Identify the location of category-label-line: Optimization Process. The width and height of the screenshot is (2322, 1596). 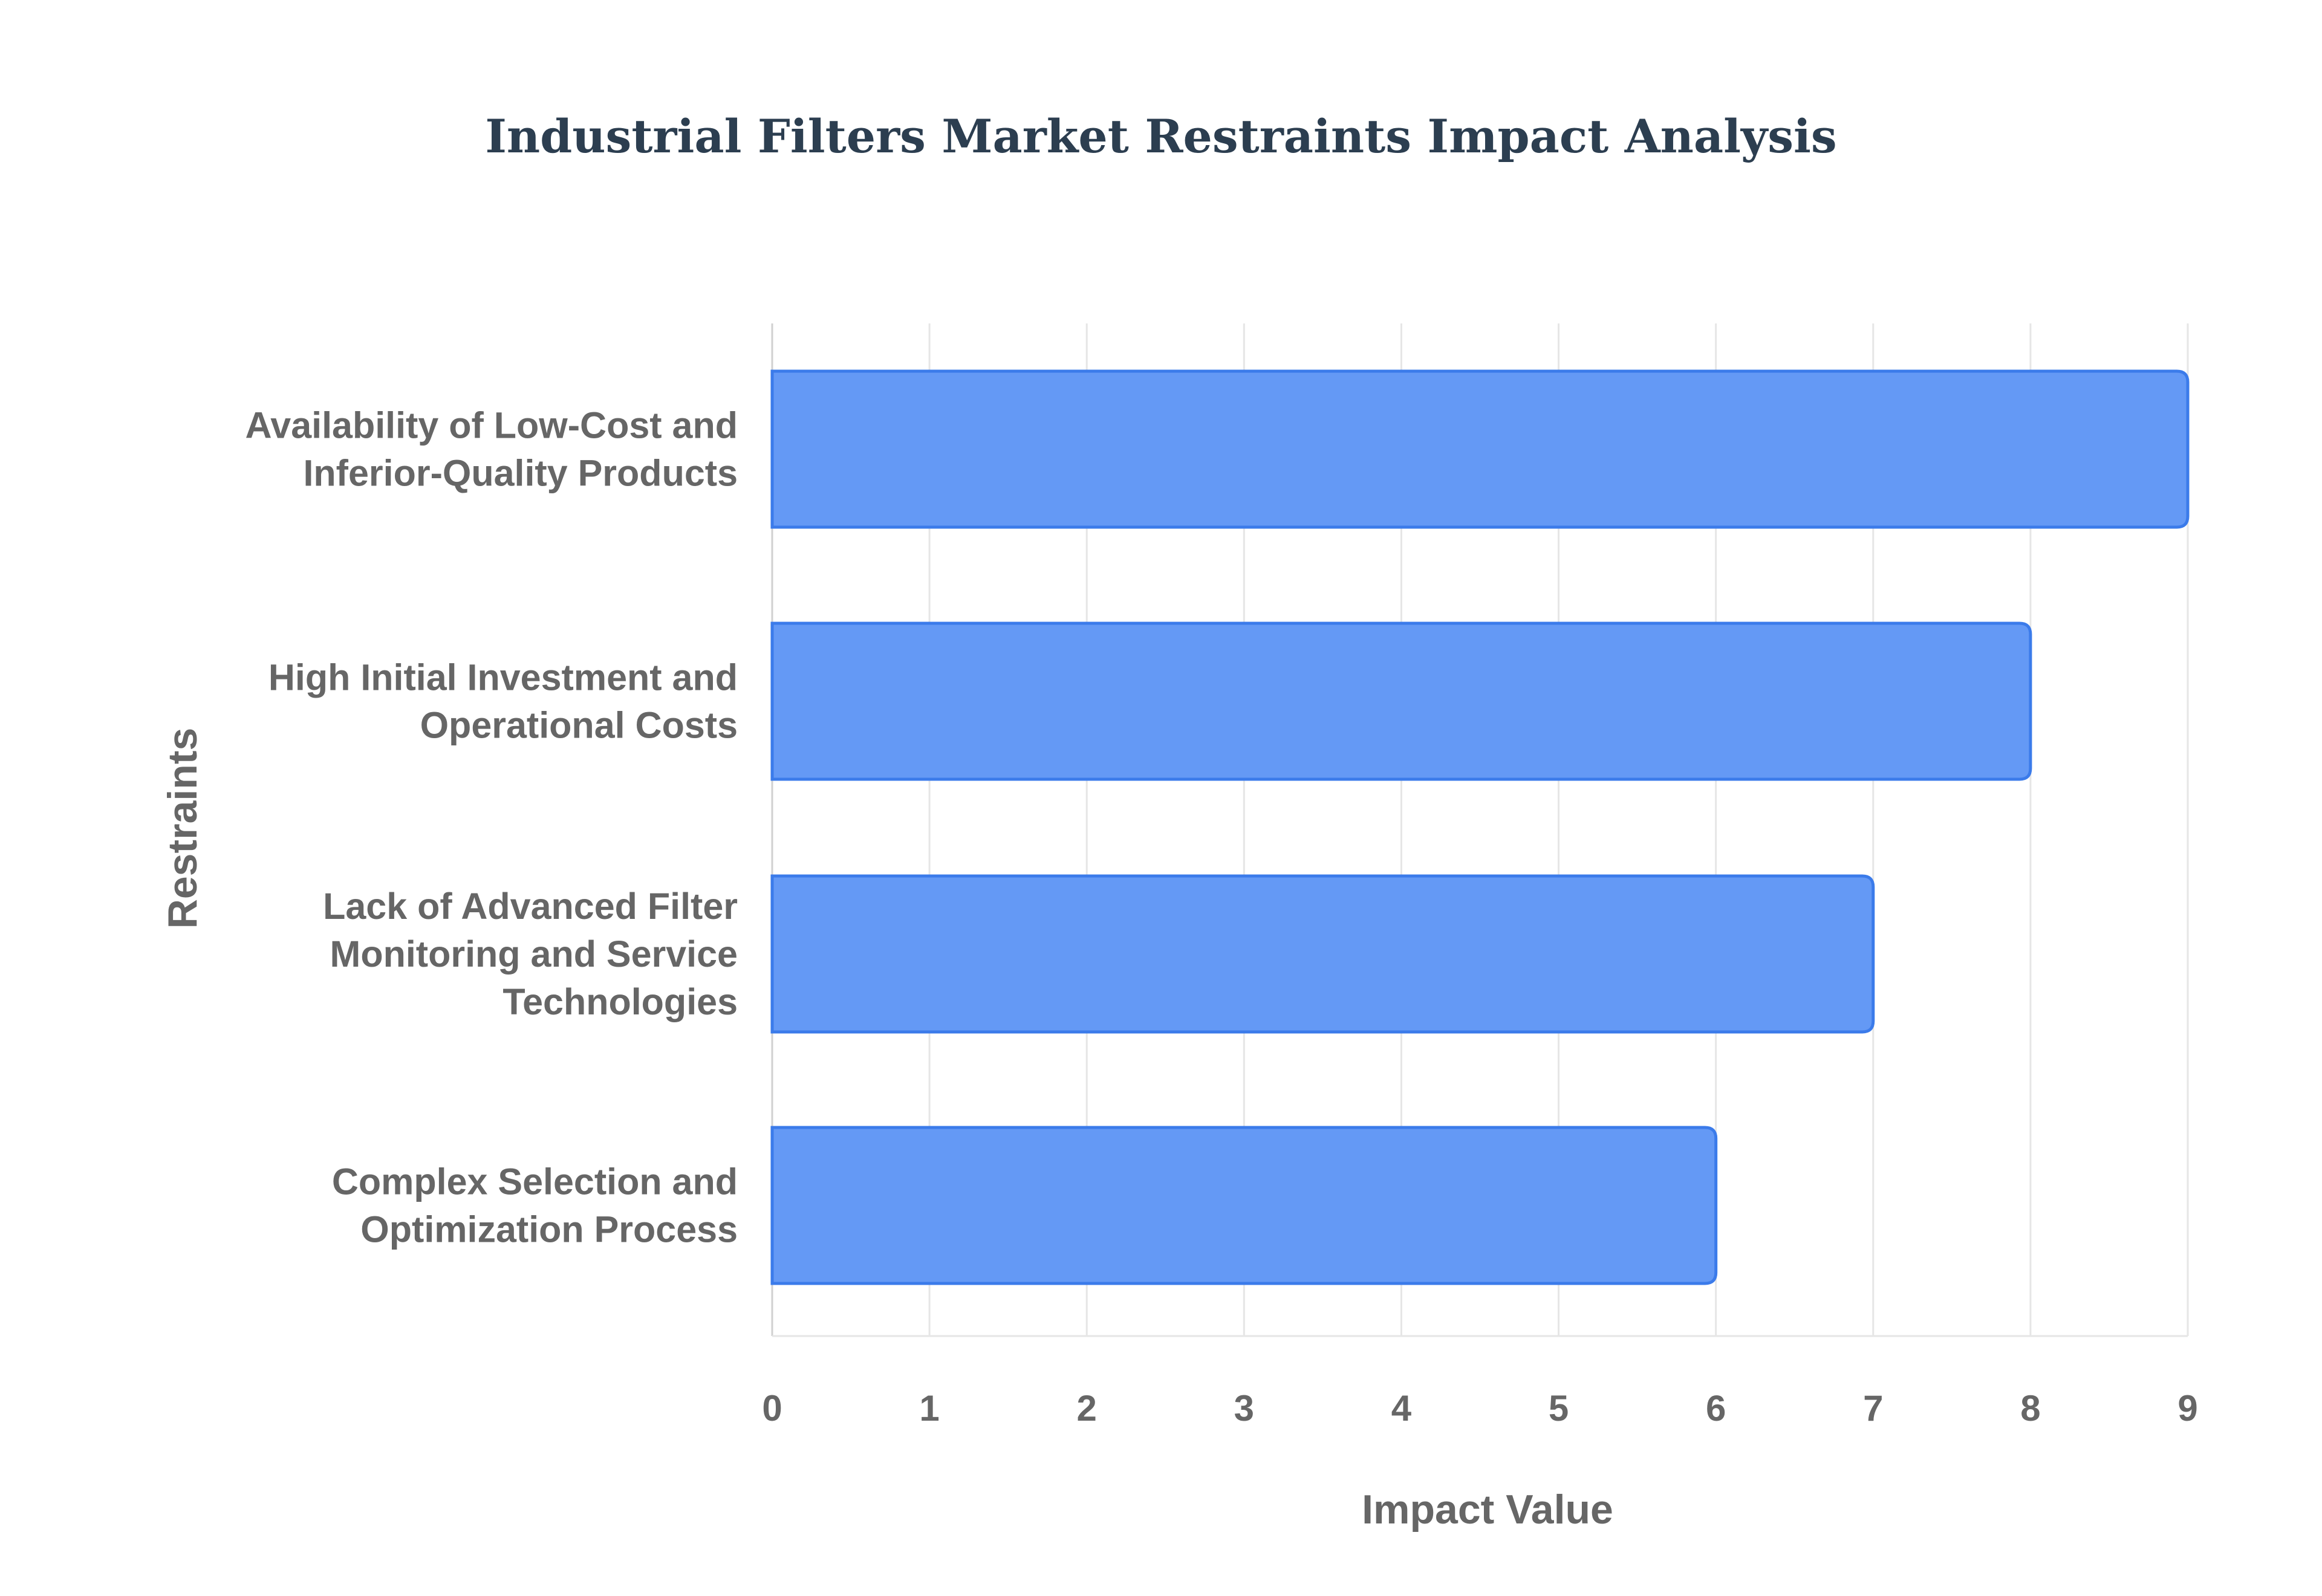
(549, 1229).